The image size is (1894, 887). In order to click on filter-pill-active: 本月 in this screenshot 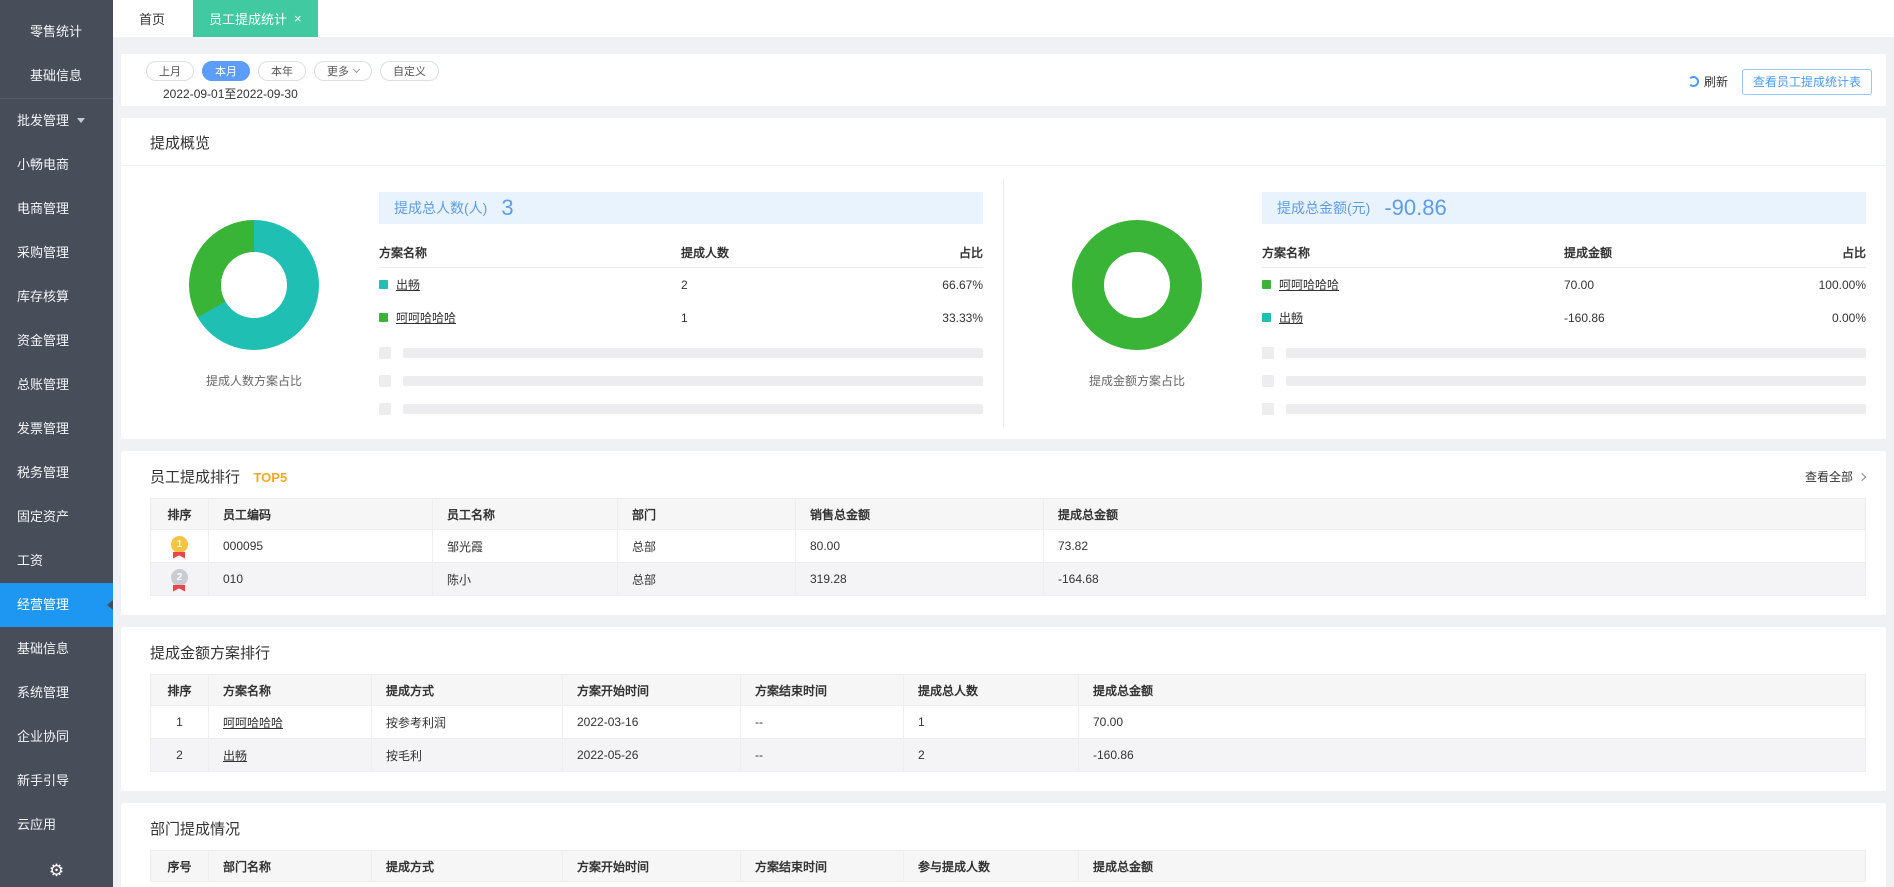, I will do `click(226, 71)`.